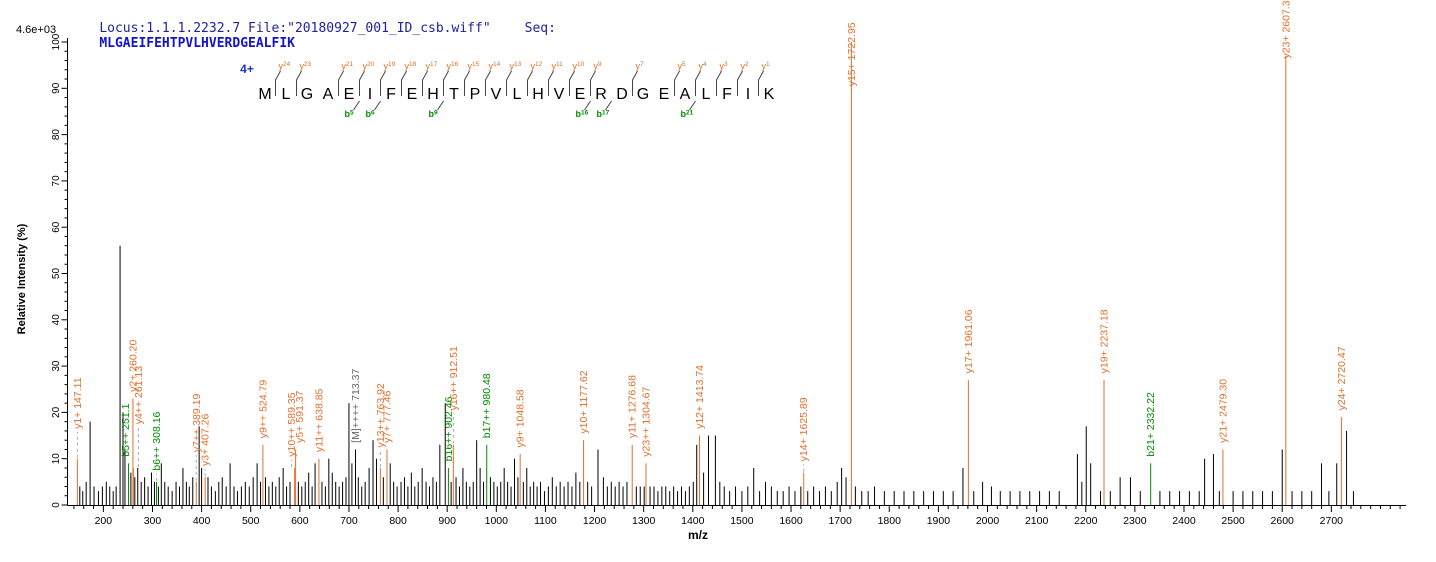 This screenshot has width=1436, height=562. I want to click on svg-text: y1+ 147.11, so click(78, 403).